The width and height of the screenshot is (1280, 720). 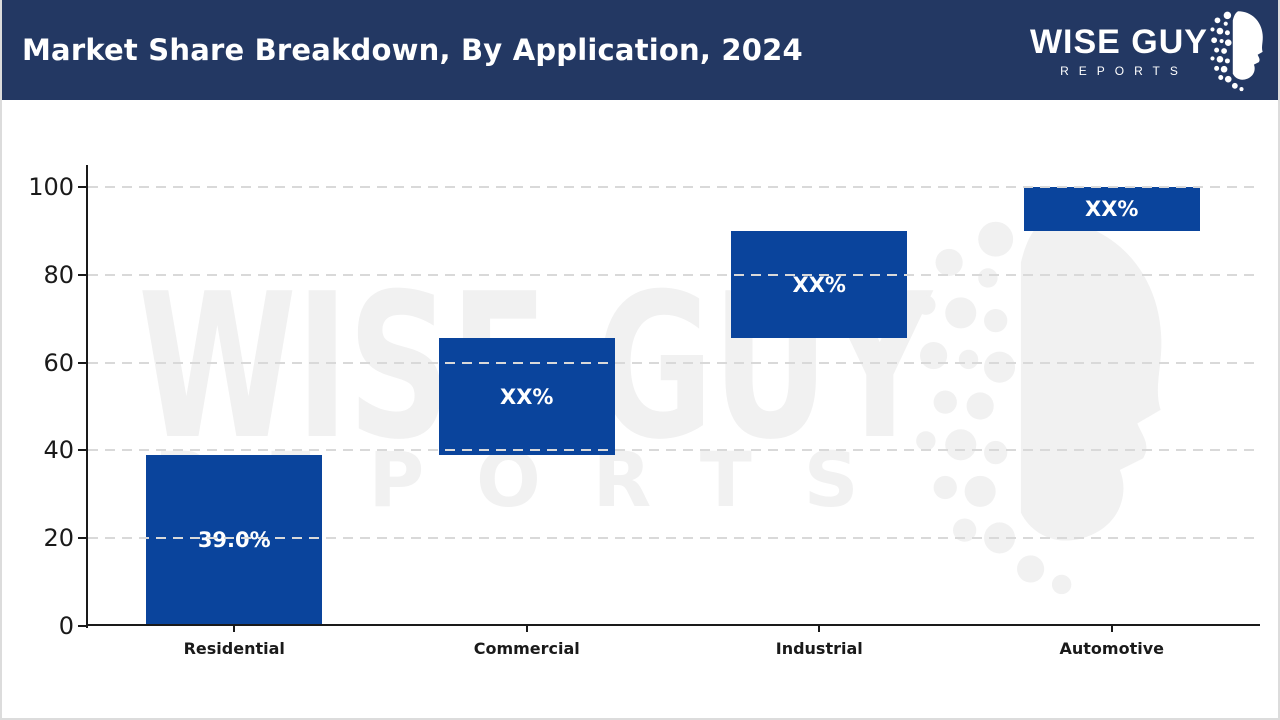 I want to click on y-tick-label: 80, so click(x=58, y=274).